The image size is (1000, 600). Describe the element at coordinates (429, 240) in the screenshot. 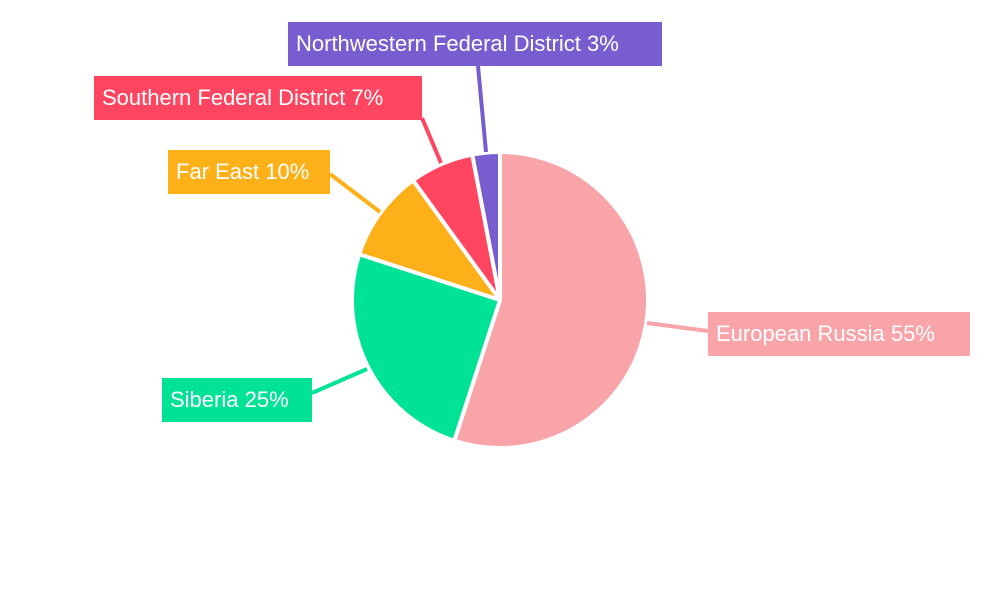

I see `pie-slice-far-east` at that location.